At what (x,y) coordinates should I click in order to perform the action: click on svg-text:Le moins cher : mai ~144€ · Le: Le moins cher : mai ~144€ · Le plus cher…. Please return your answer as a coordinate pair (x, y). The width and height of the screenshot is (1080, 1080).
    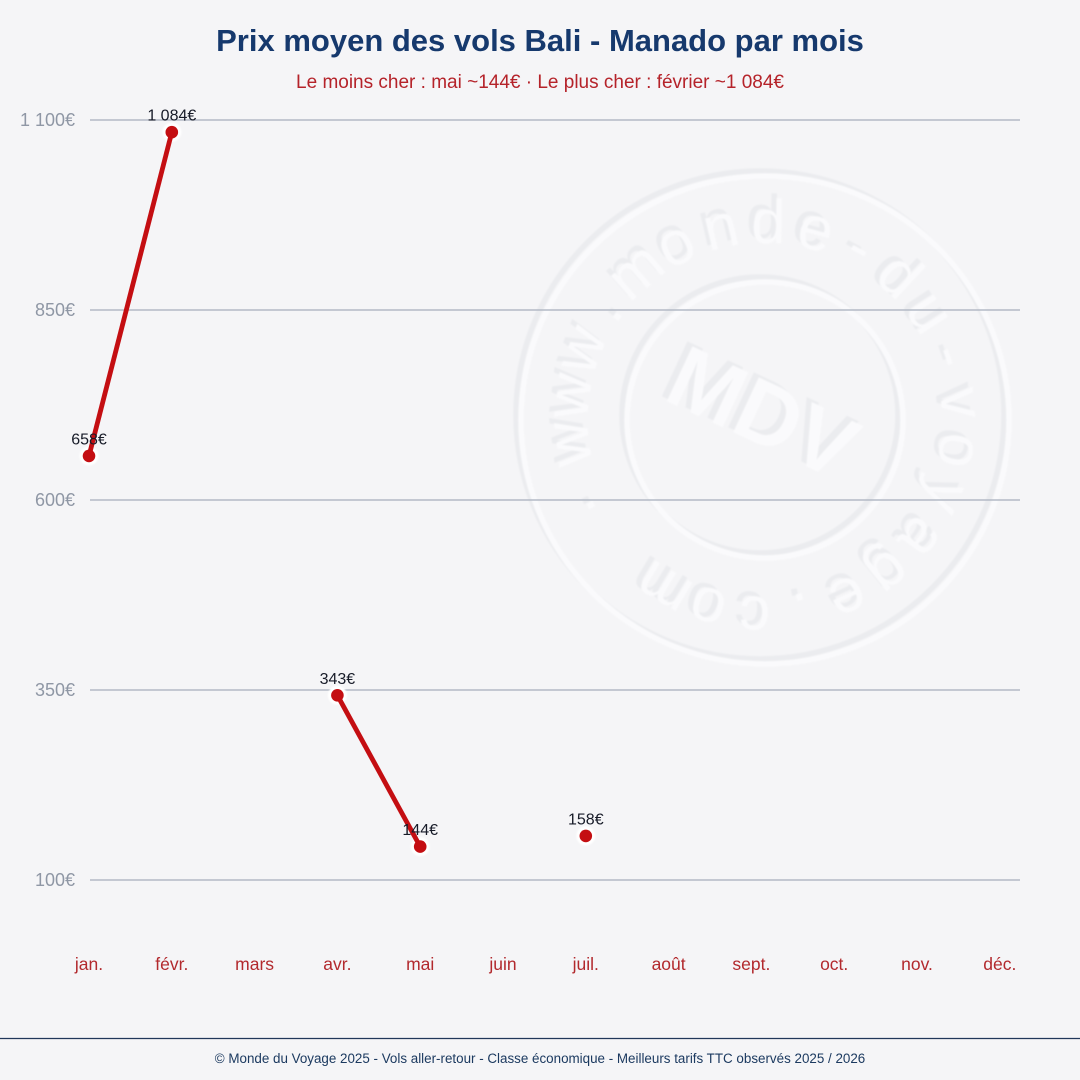
    Looking at the image, I should click on (540, 82).